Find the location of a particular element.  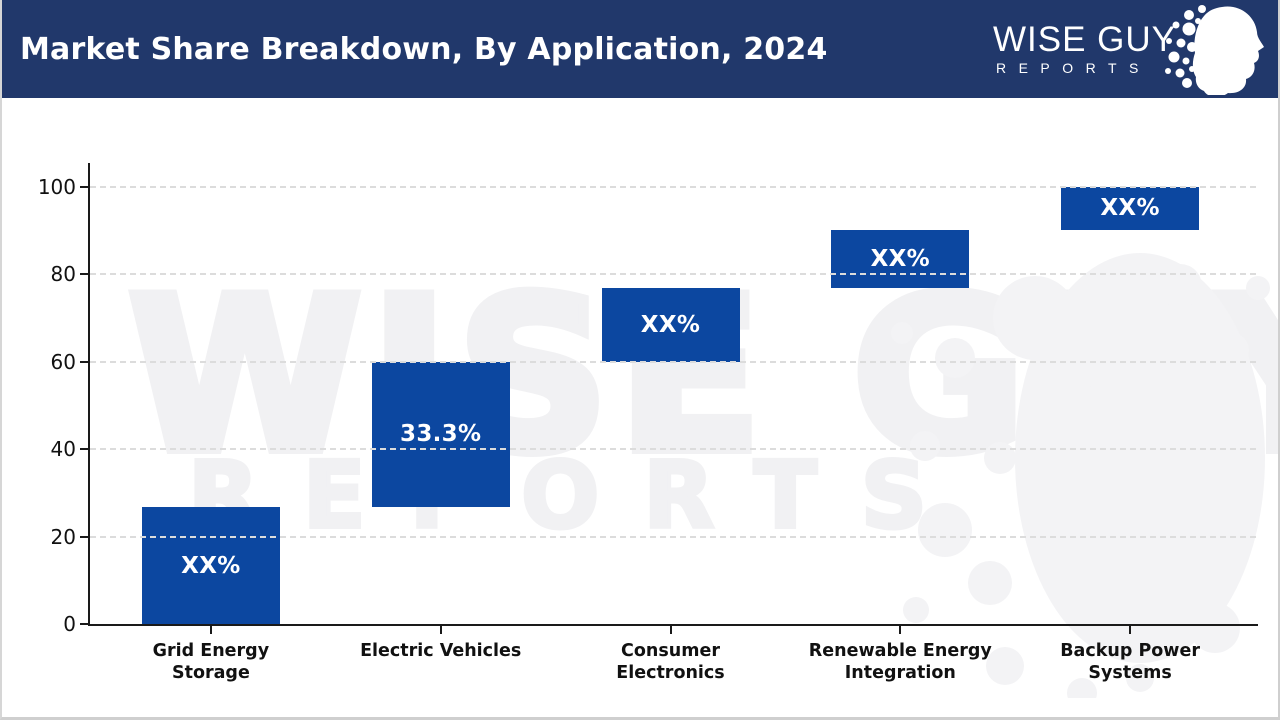

logo-wordmark: WISE GUY is located at coordinates (1084, 39).